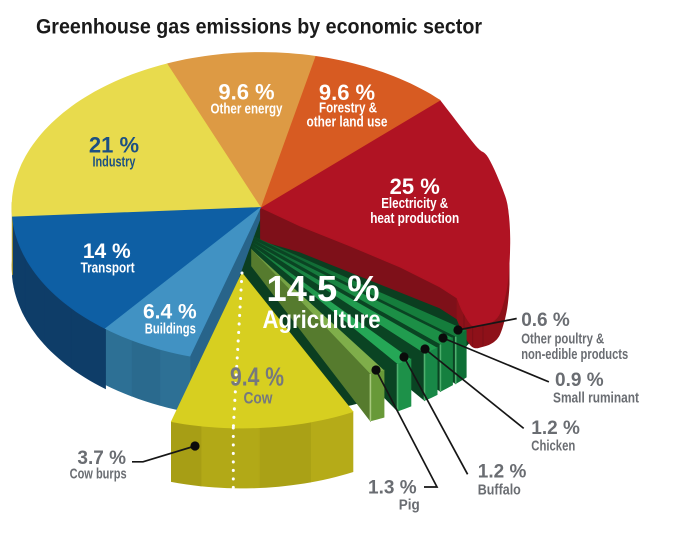 This screenshot has width=673, height=541. Describe the element at coordinates (553, 446) in the screenshot. I see `svg-text: Chicken` at that location.